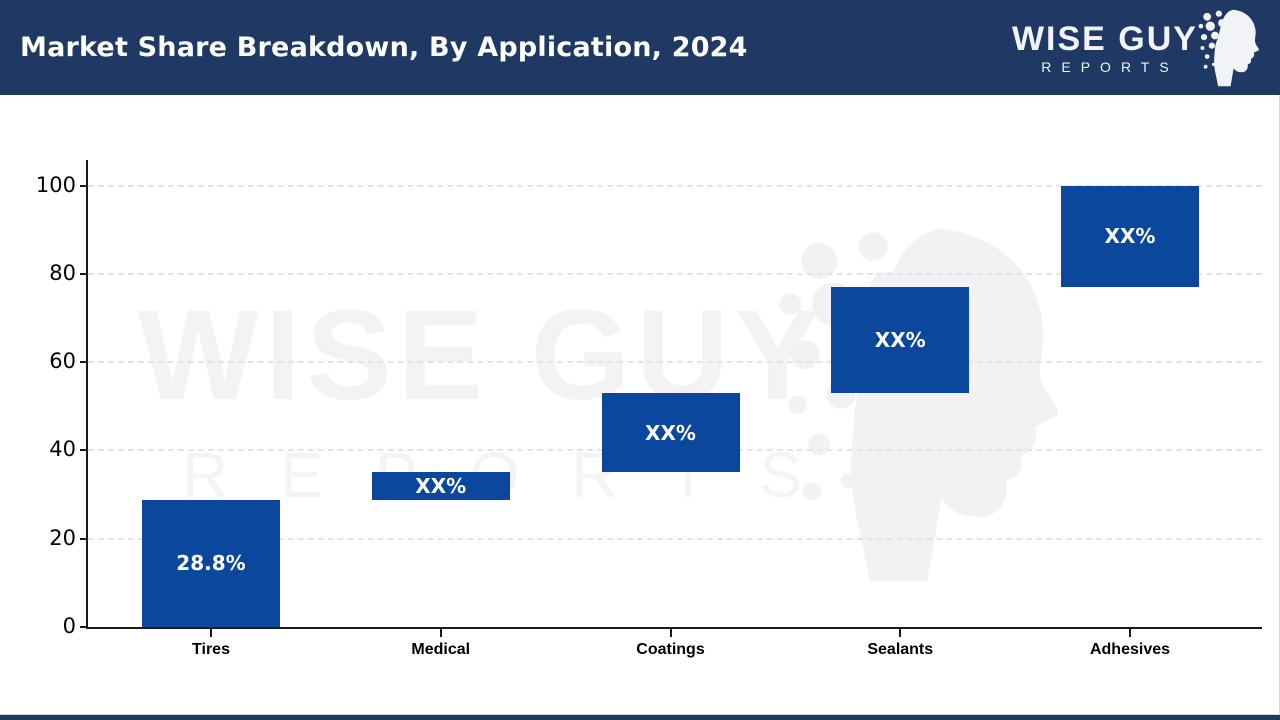 This screenshot has width=1280, height=720. What do you see at coordinates (670, 649) in the screenshot?
I see `x-axis-category-label: Coatings` at bounding box center [670, 649].